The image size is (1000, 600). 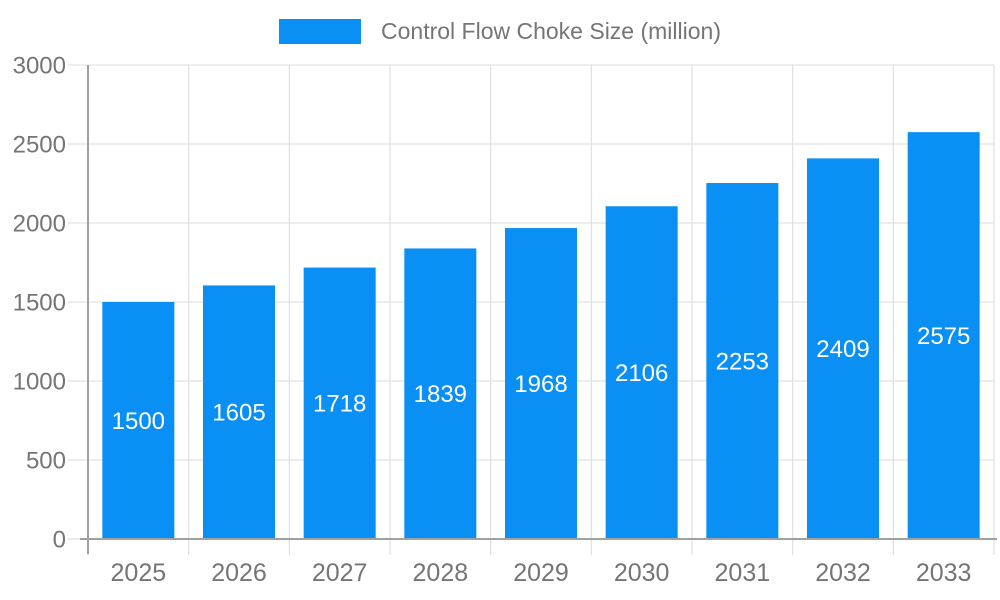 I want to click on x-tick-label: 2029, so click(x=541, y=573).